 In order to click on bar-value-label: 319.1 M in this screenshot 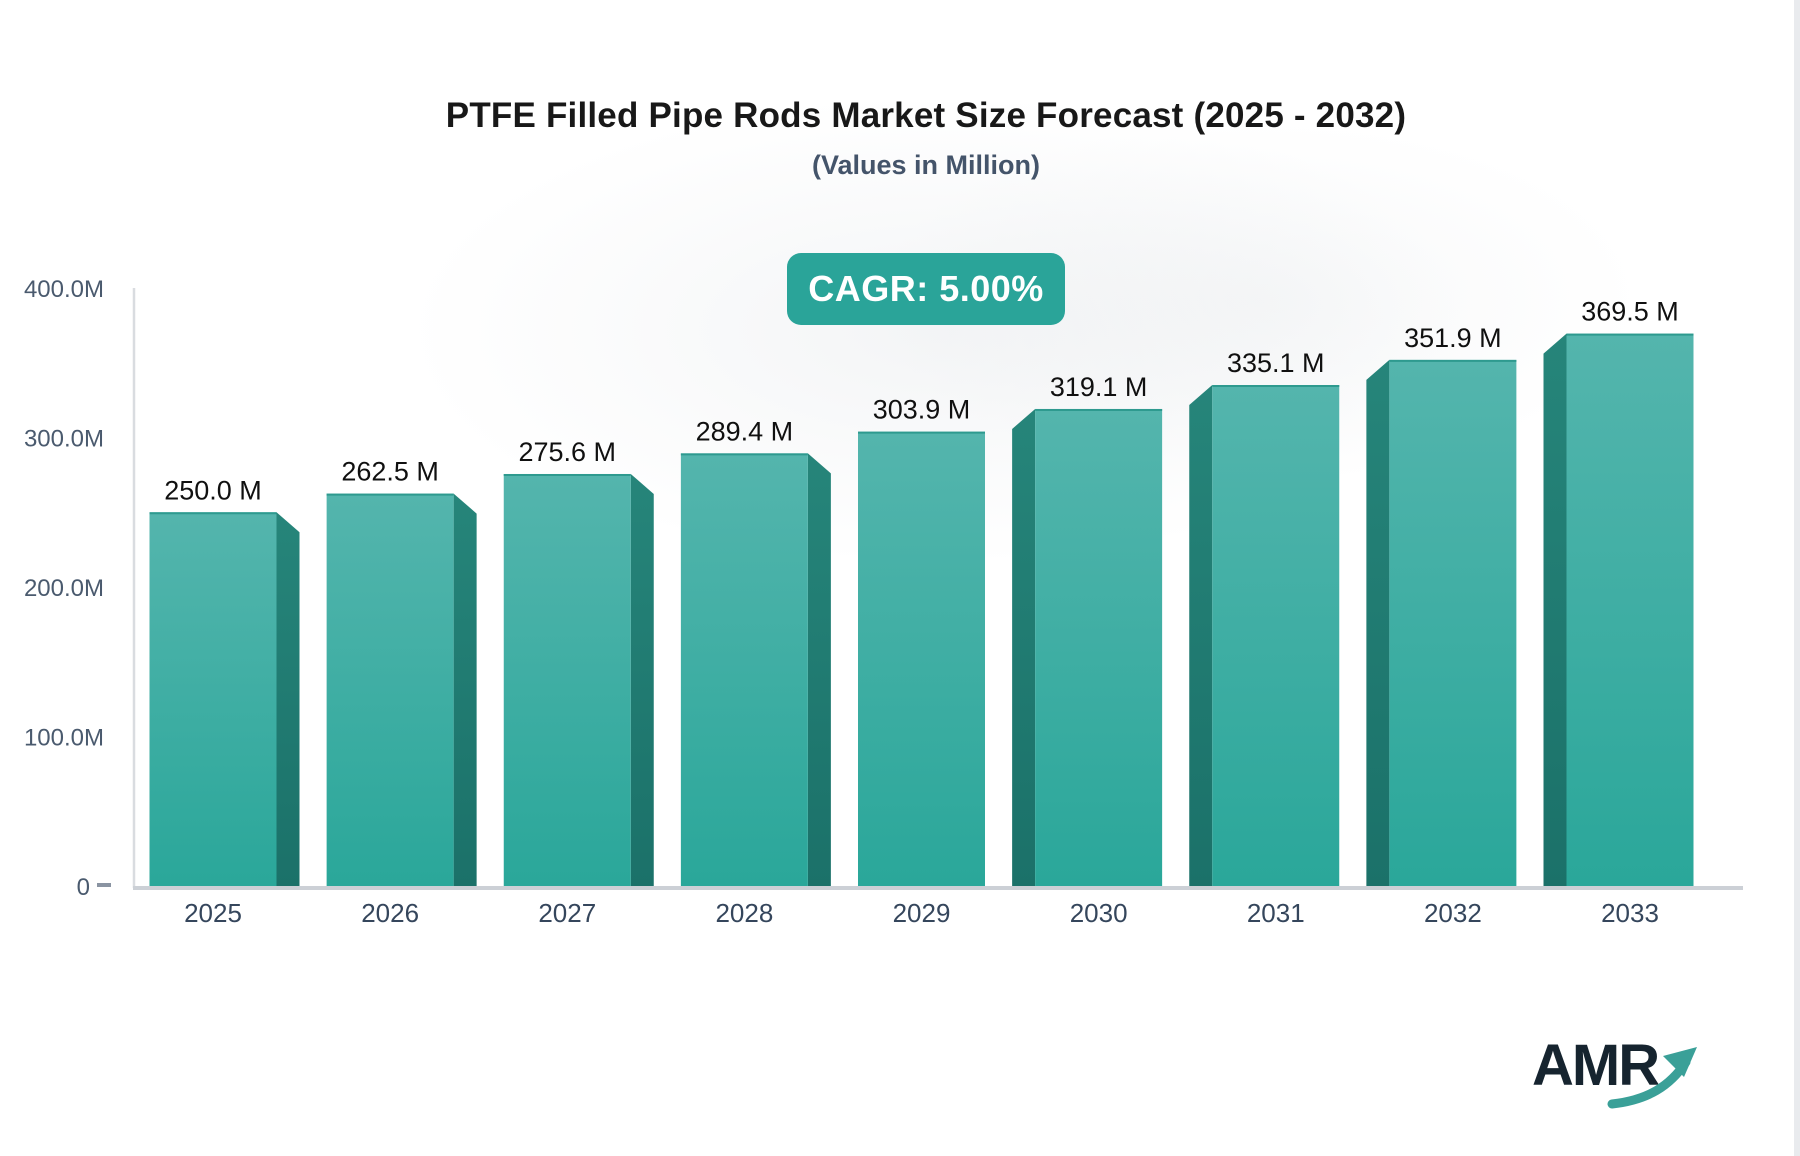, I will do `click(1099, 387)`.